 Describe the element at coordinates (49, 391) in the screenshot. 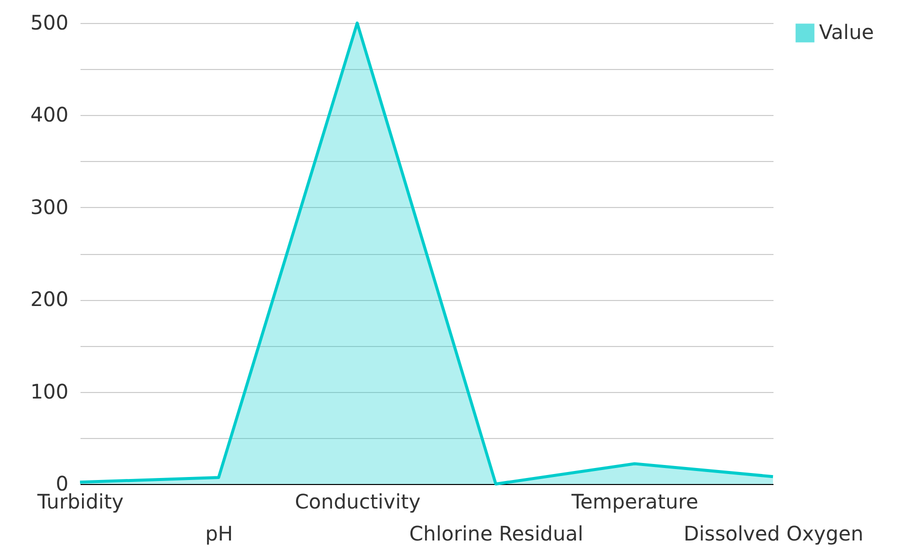

I see `y-tick-label: 100` at that location.